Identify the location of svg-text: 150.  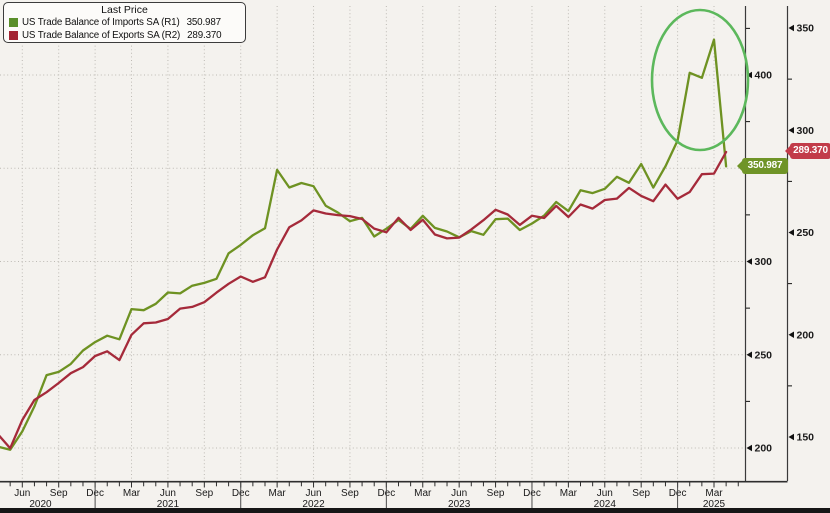
(806, 438).